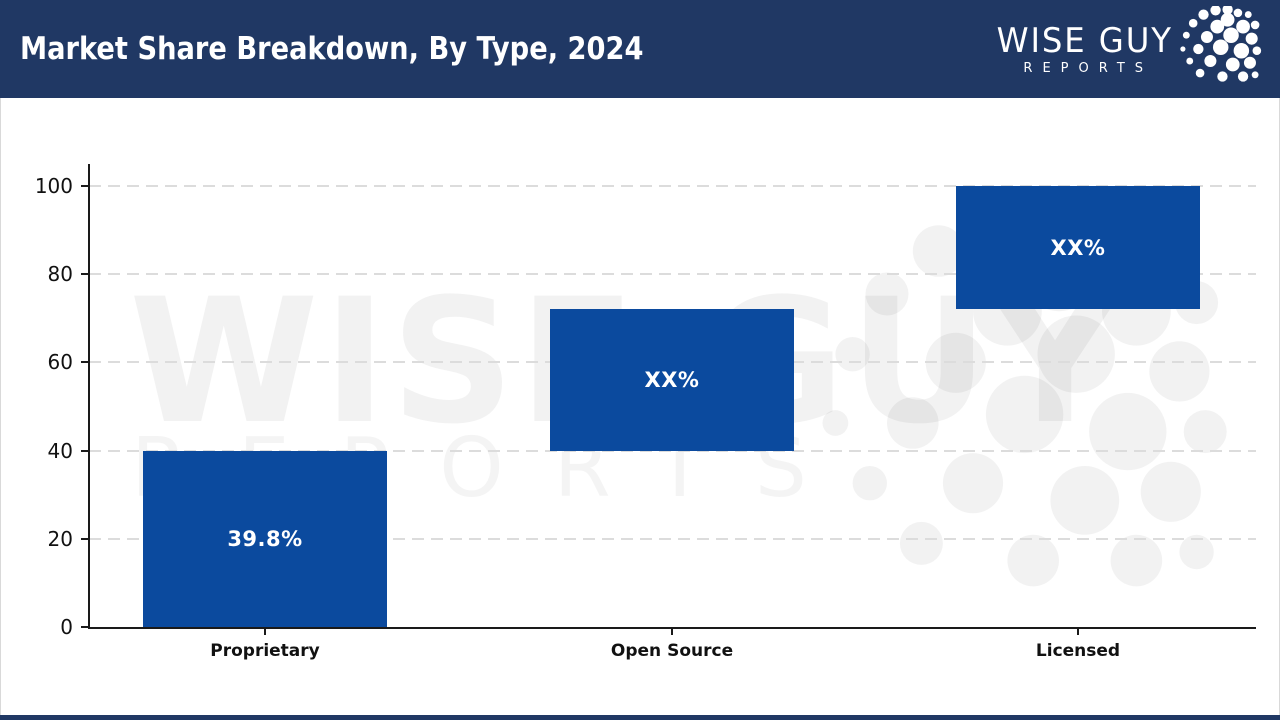 The height and width of the screenshot is (720, 1280). I want to click on x-tick-open-source, so click(672, 631).